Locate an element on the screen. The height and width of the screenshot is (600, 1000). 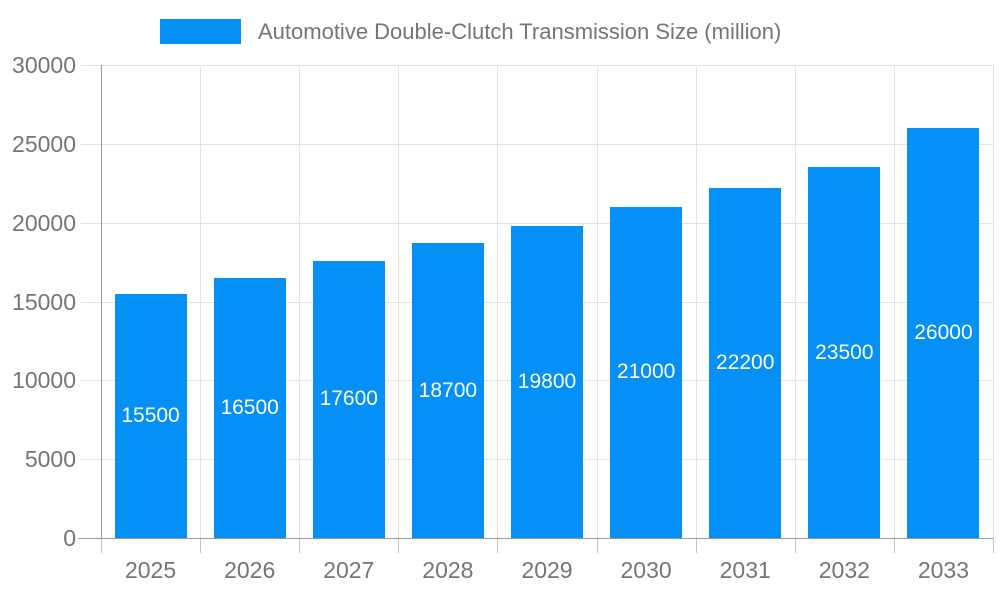
y-tick-label: 30000 is located at coordinates (44, 65).